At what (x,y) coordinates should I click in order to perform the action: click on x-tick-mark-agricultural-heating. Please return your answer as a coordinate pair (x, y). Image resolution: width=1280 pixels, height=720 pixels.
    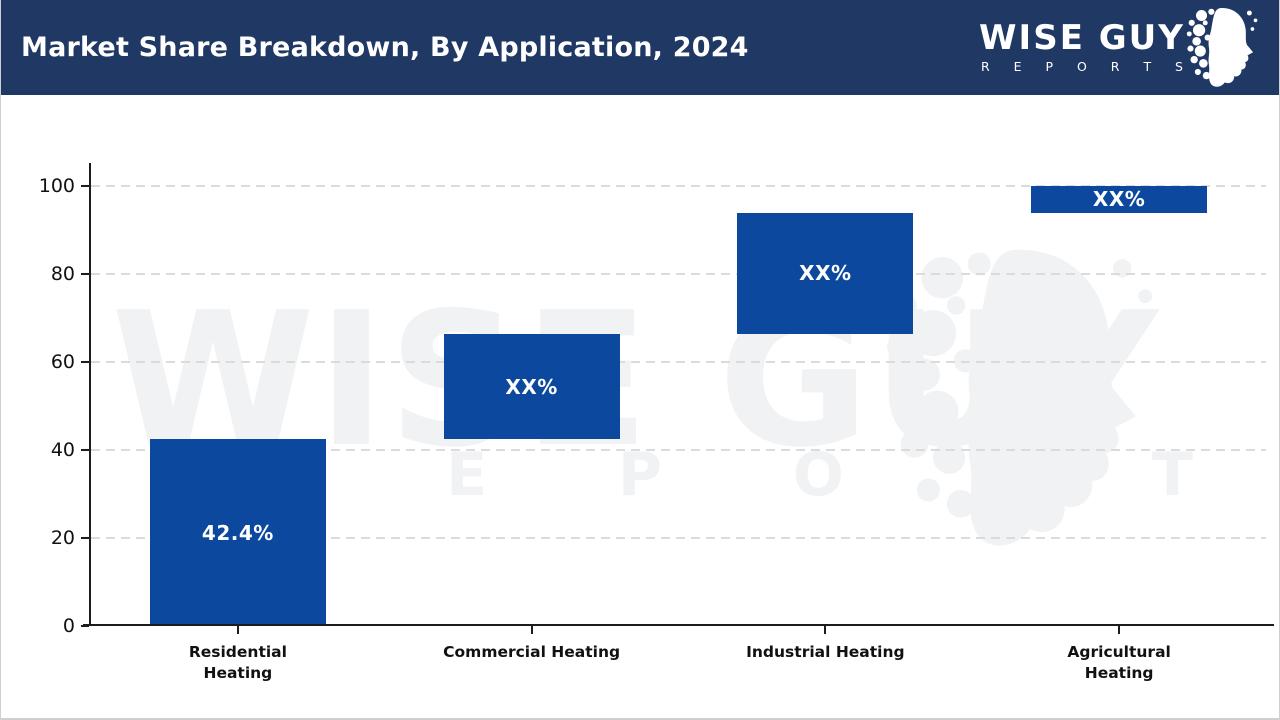
    Looking at the image, I should click on (1119, 630).